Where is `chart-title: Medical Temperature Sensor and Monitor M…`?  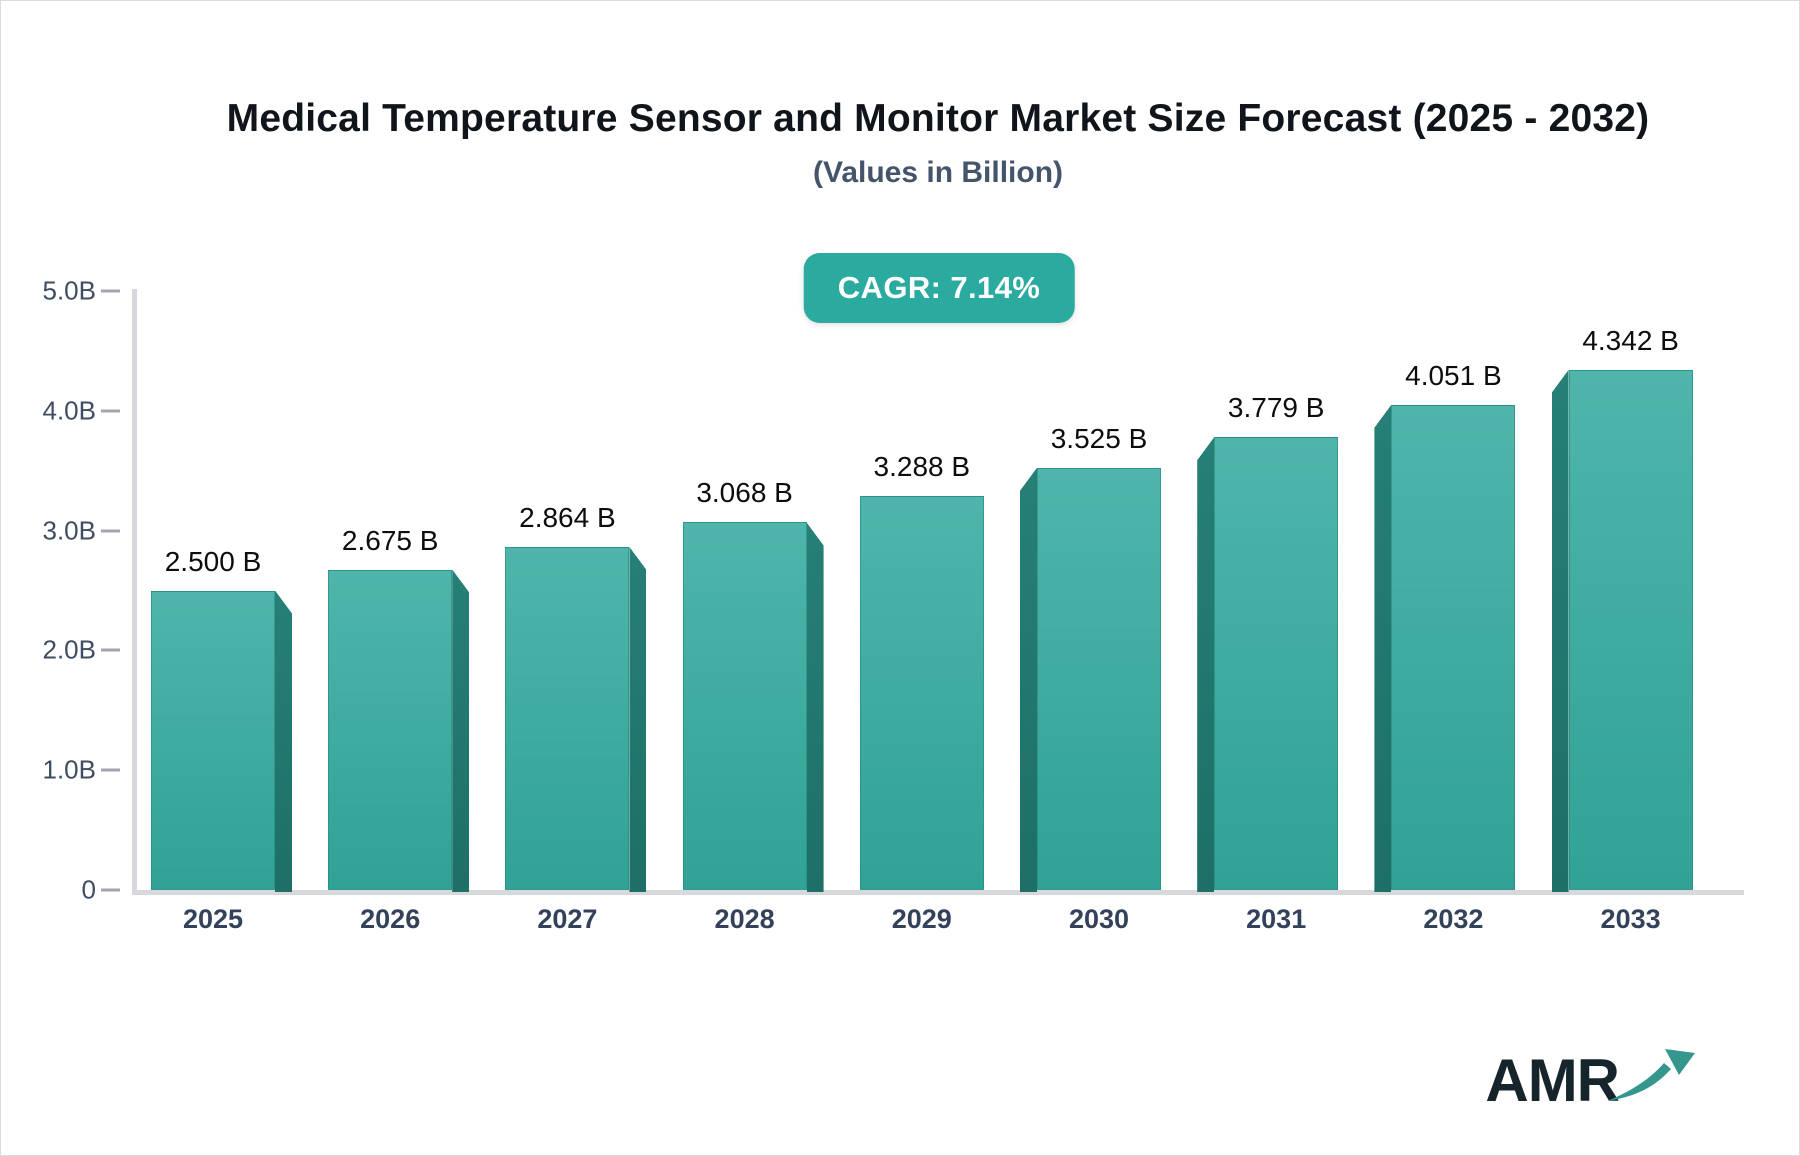 chart-title: Medical Temperature Sensor and Monitor M… is located at coordinates (938, 118).